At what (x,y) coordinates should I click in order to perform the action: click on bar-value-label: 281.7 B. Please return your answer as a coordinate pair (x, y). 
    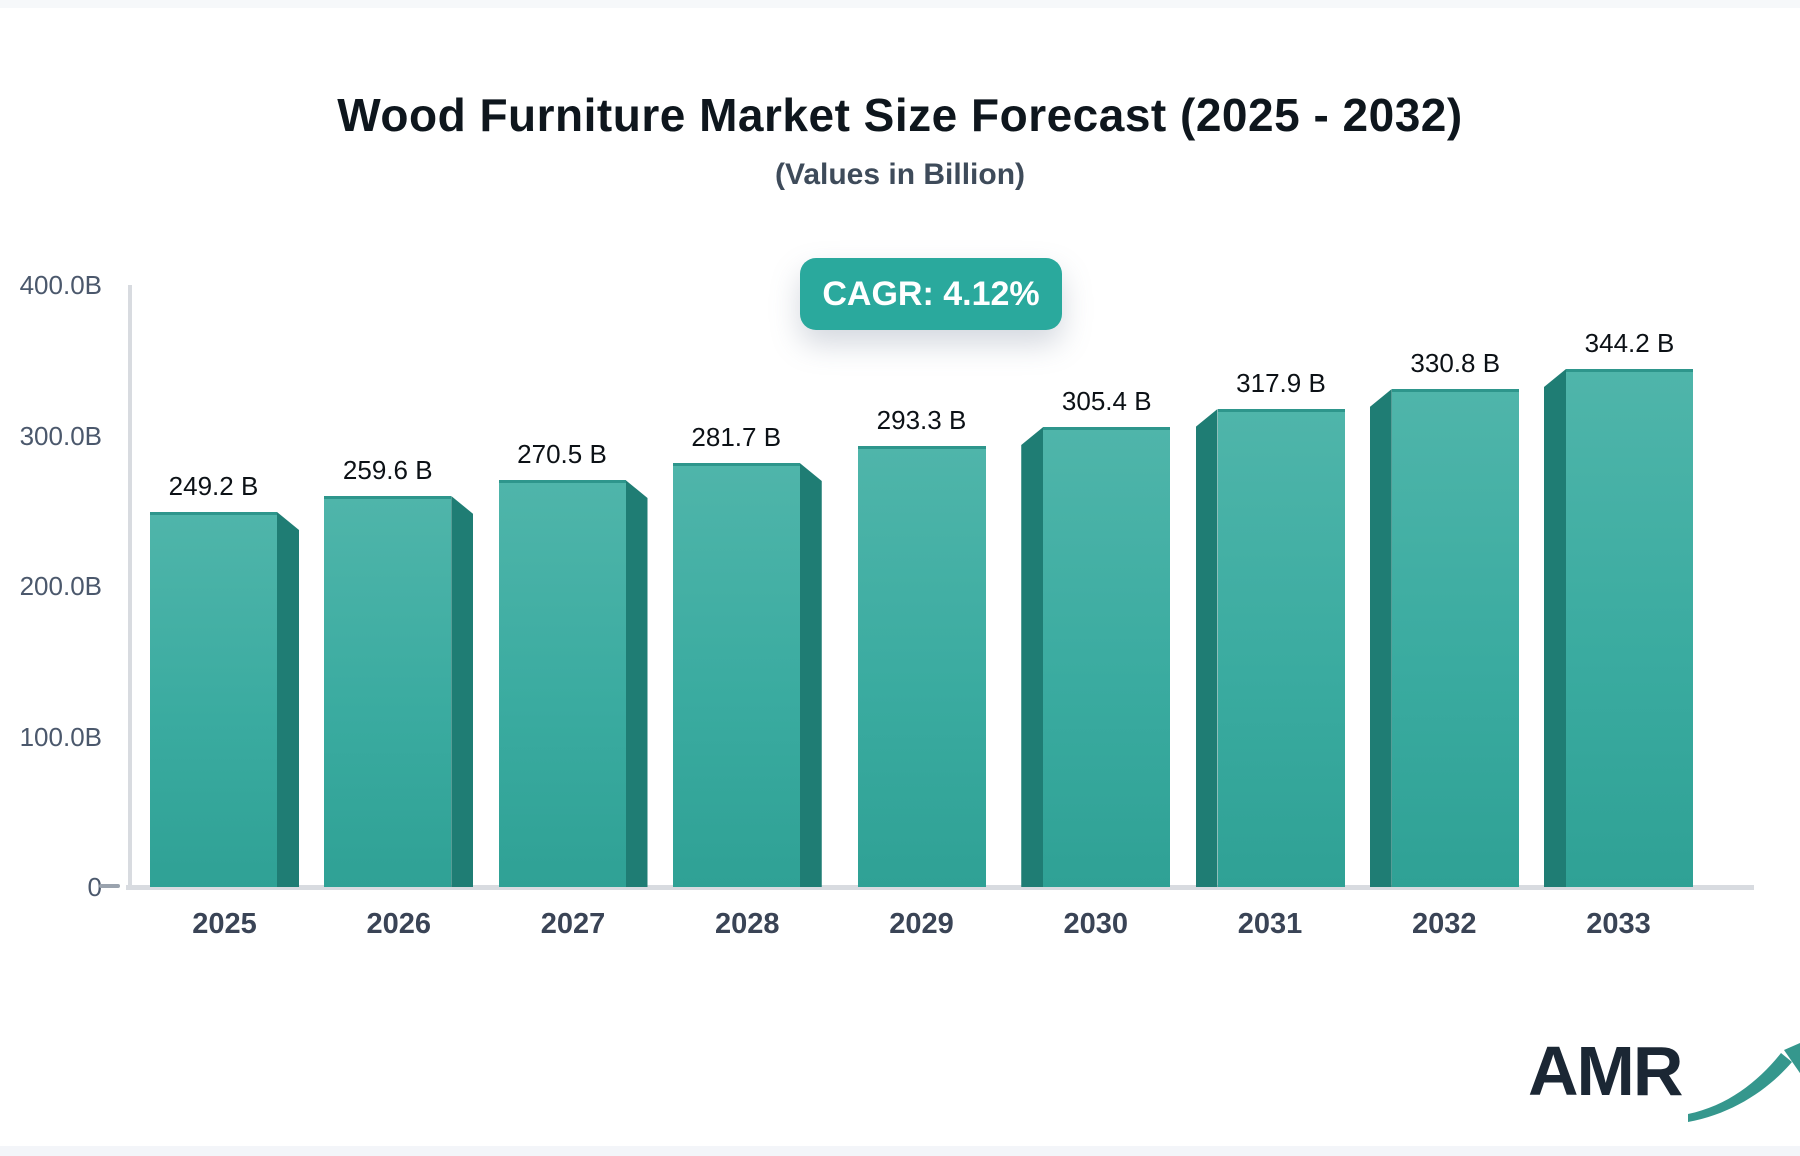
    Looking at the image, I should click on (736, 437).